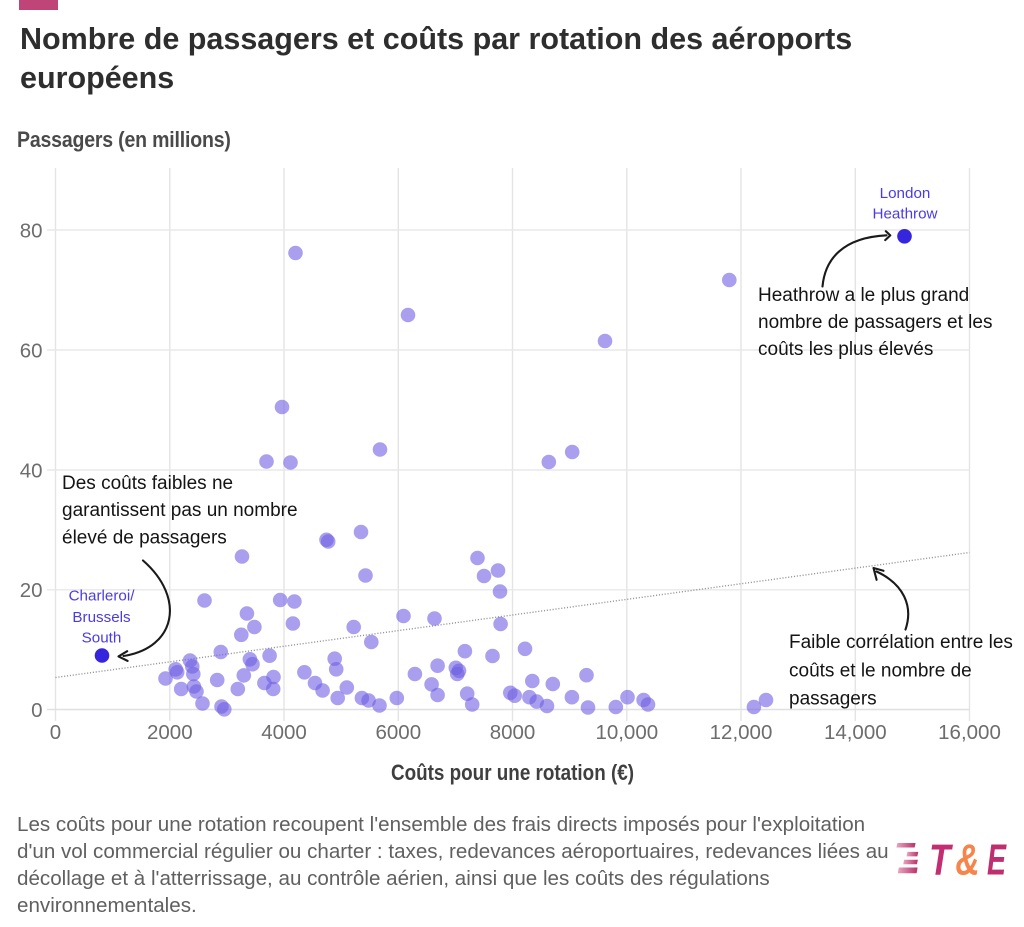  Describe the element at coordinates (905, 193) in the screenshot. I see `svg-text: London` at that location.